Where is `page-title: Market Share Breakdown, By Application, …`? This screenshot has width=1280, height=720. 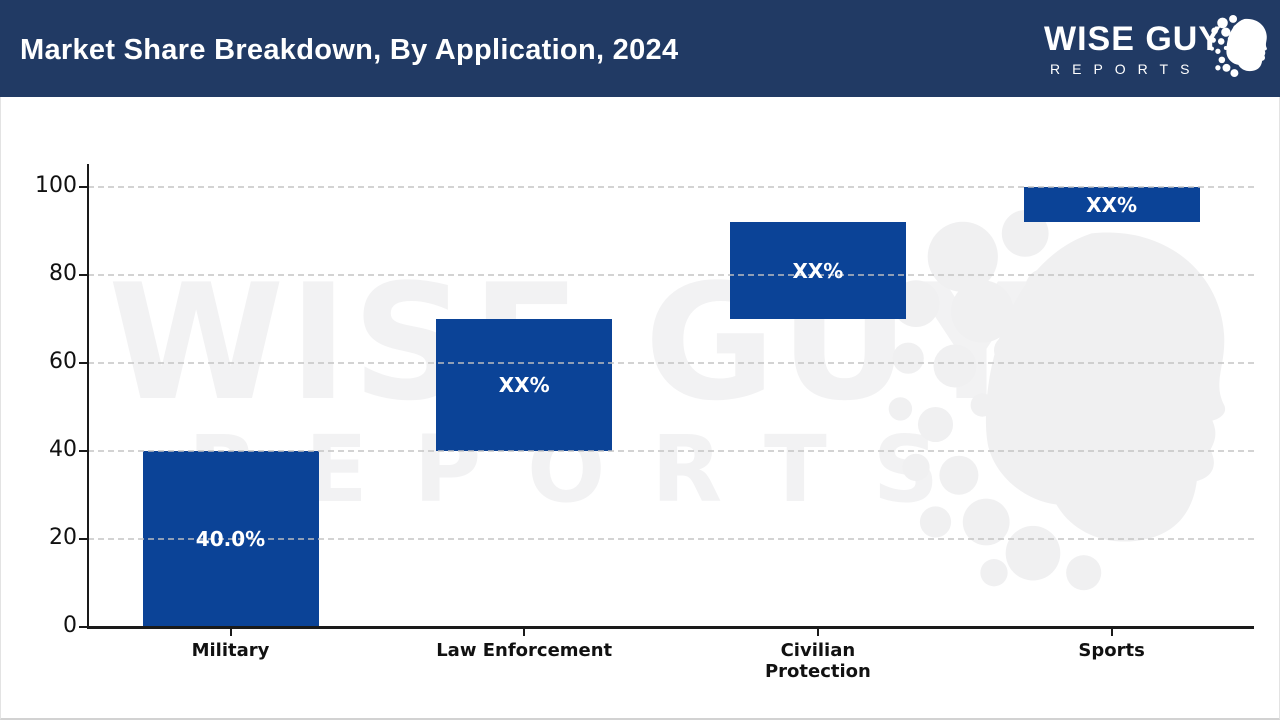 page-title: Market Share Breakdown, By Application, … is located at coordinates (349, 50).